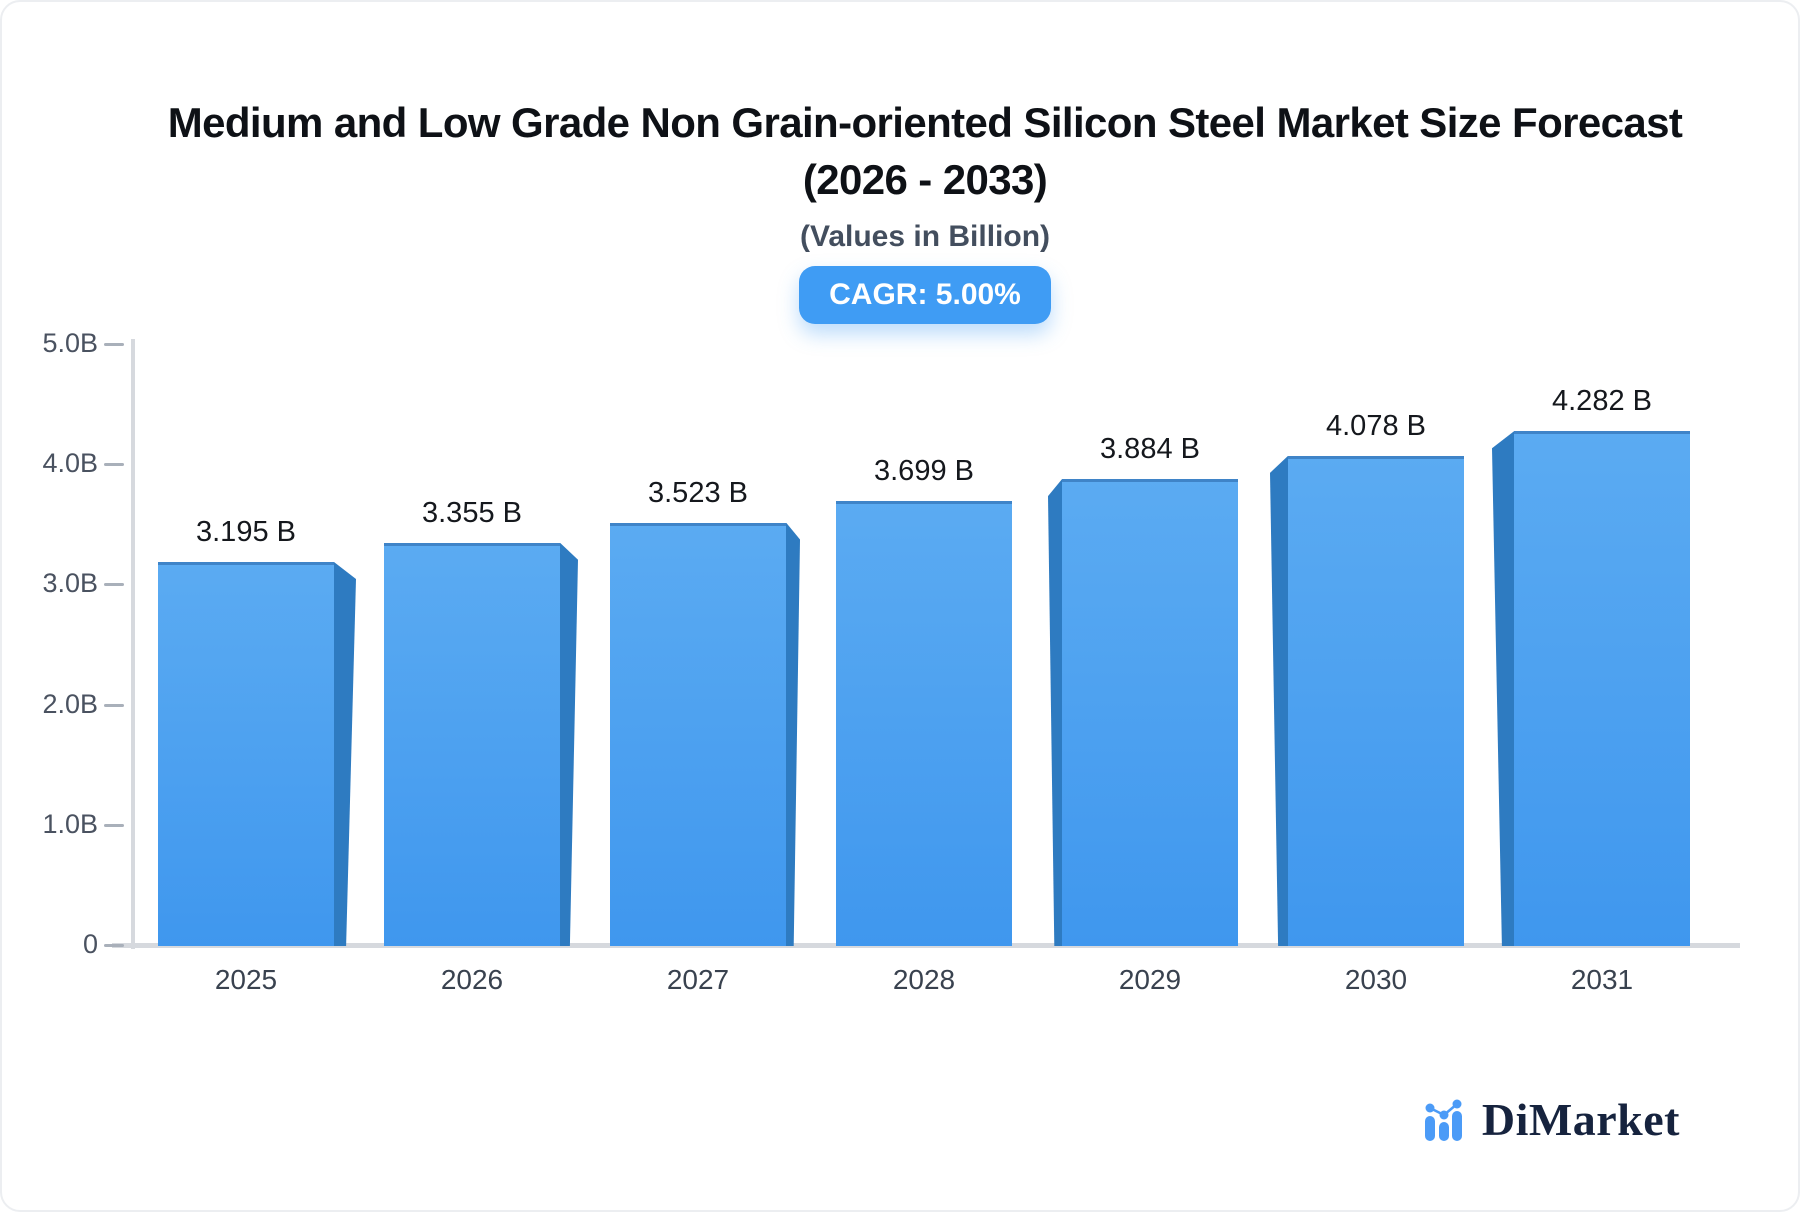 This screenshot has width=1800, height=1212. What do you see at coordinates (1376, 979) in the screenshot?
I see `x-axis-label: 2030` at bounding box center [1376, 979].